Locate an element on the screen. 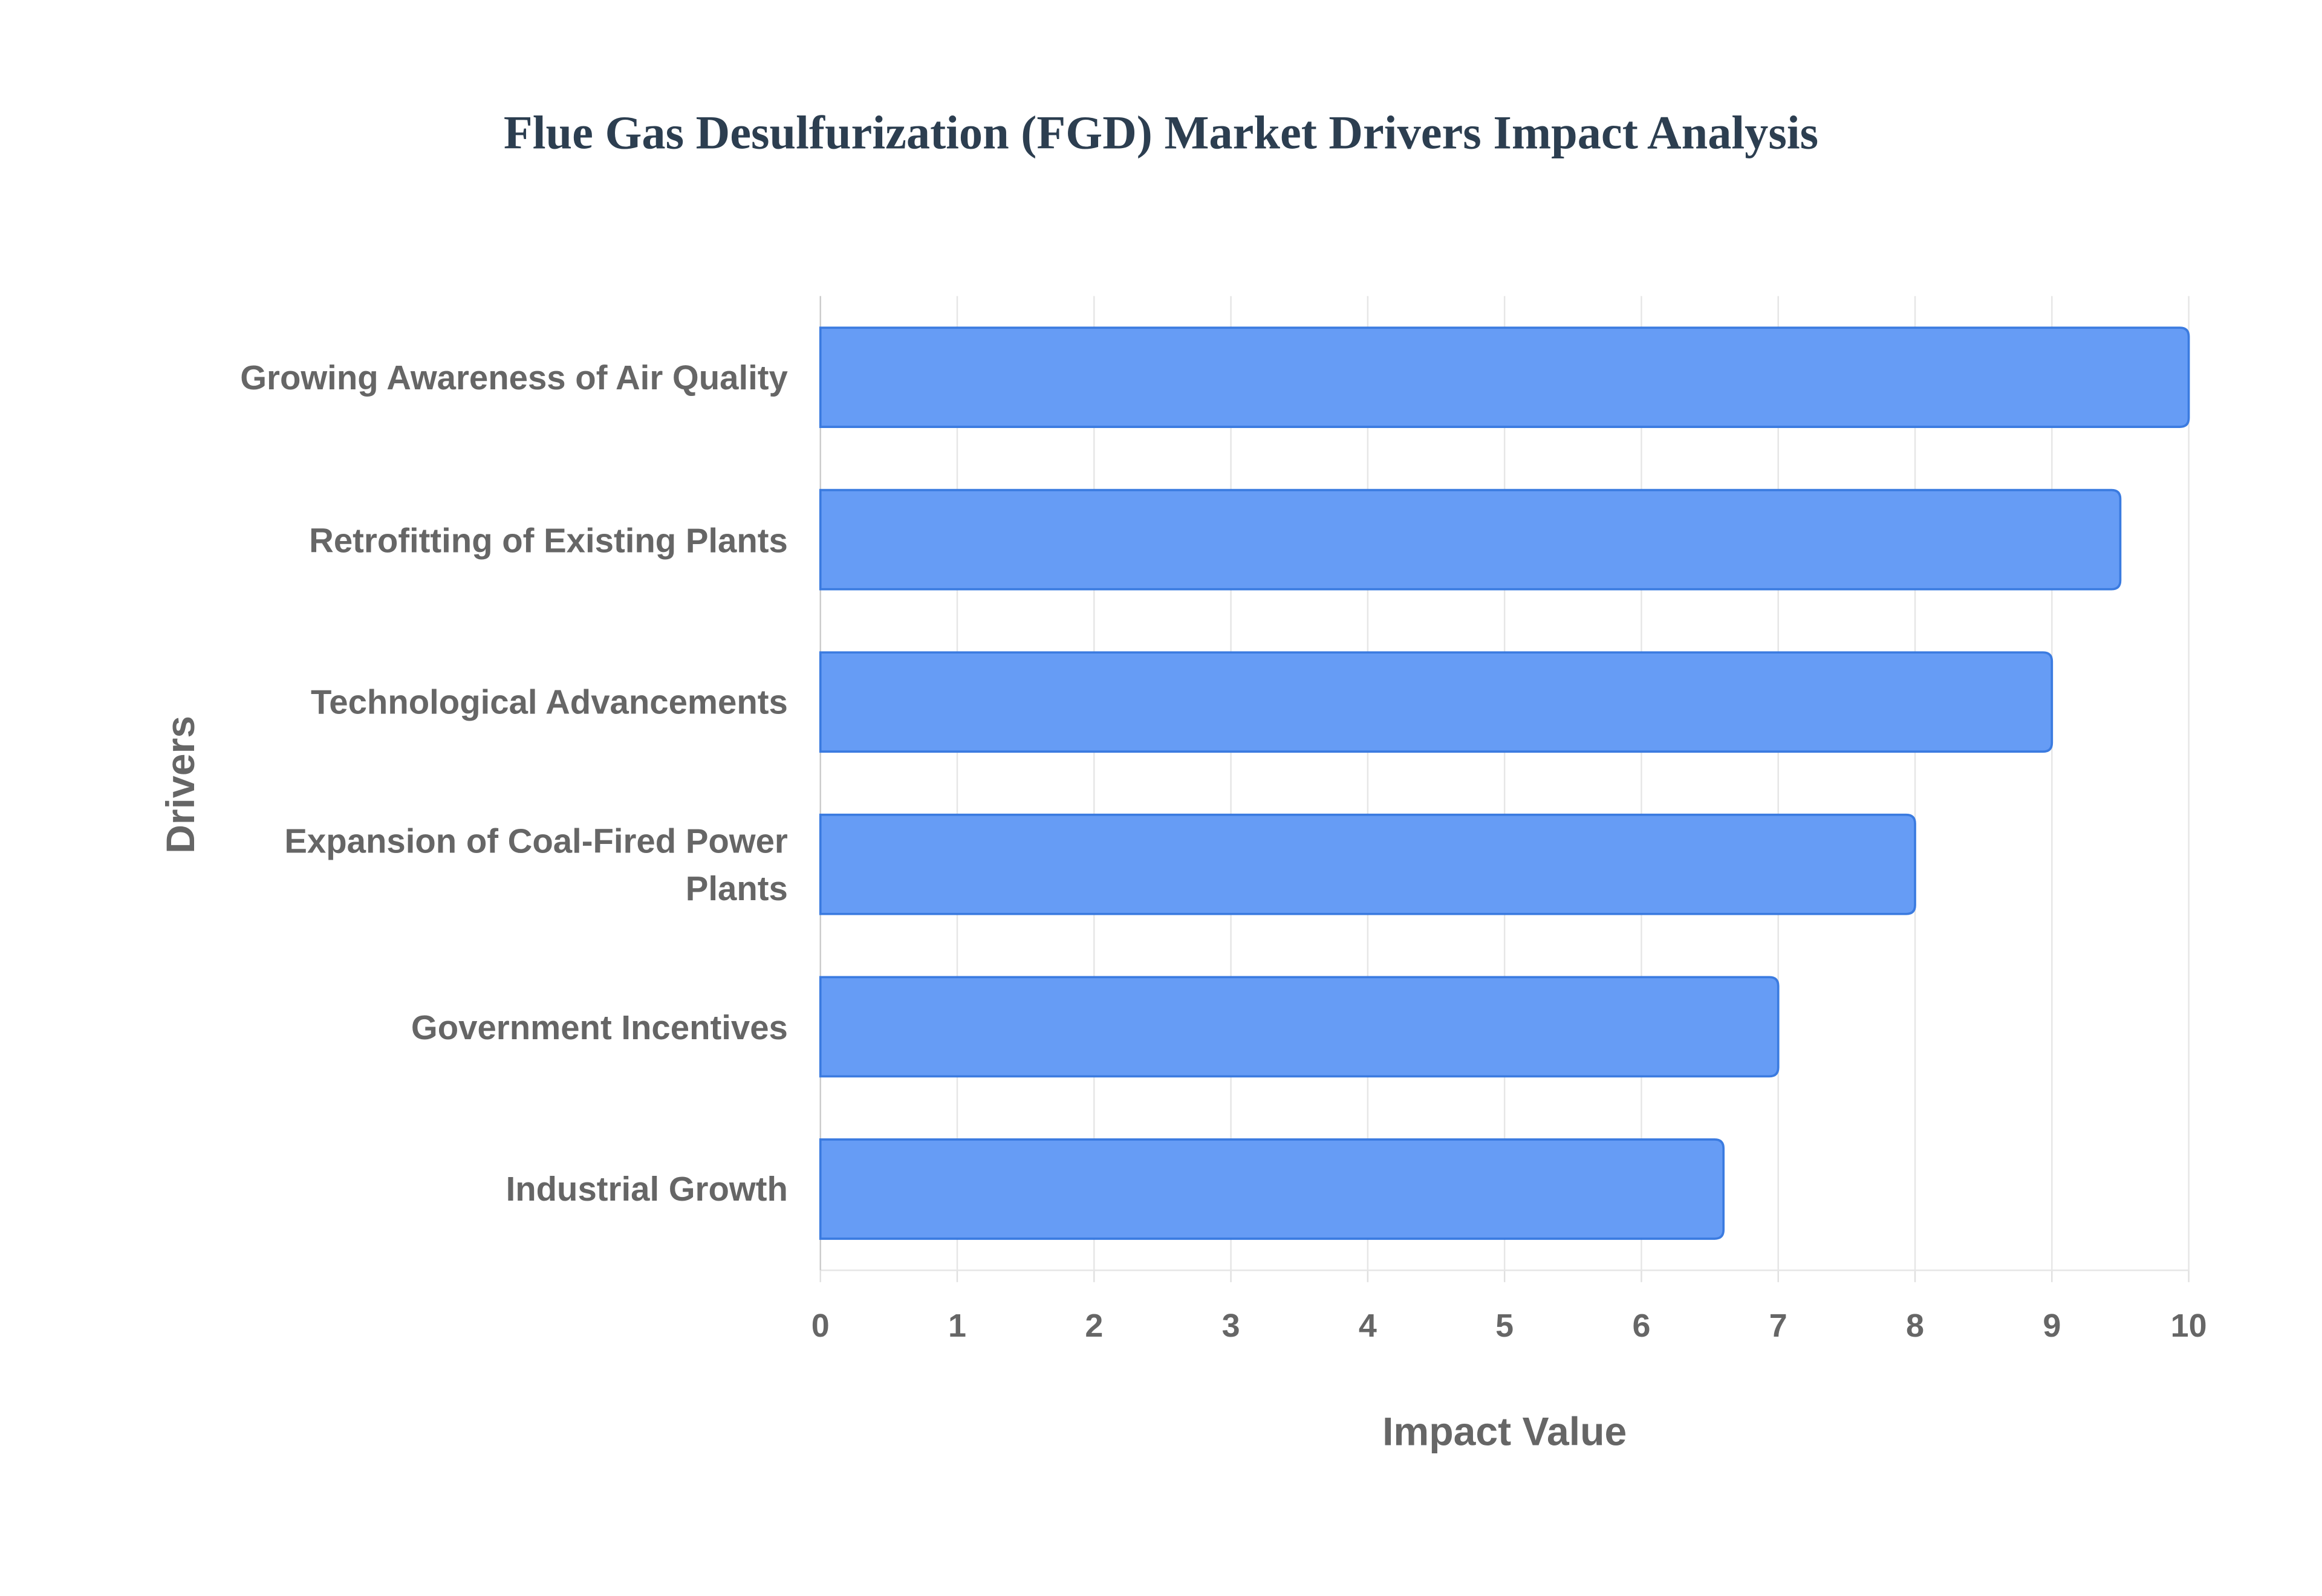  x-tick-label: 6 is located at coordinates (1641, 1326).